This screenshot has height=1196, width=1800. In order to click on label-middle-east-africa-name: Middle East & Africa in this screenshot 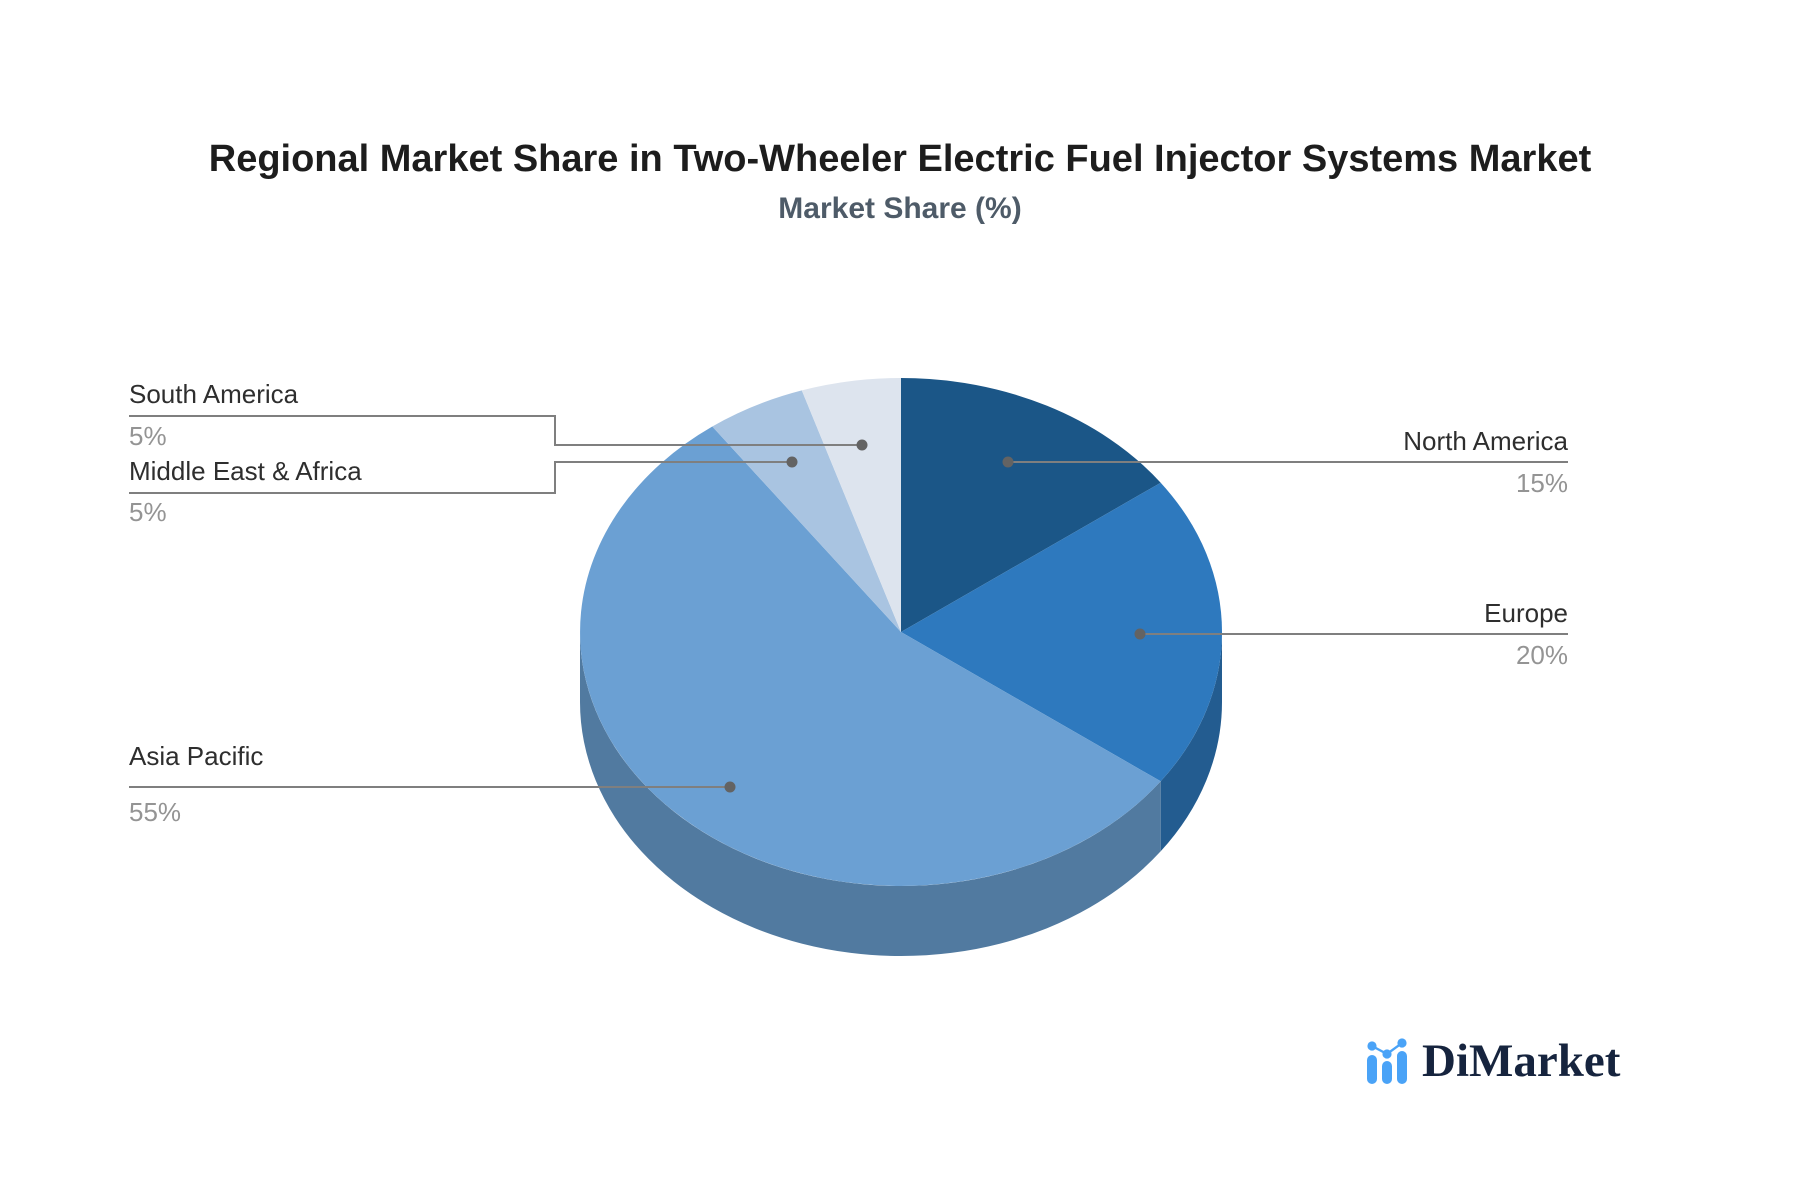, I will do `click(245, 471)`.